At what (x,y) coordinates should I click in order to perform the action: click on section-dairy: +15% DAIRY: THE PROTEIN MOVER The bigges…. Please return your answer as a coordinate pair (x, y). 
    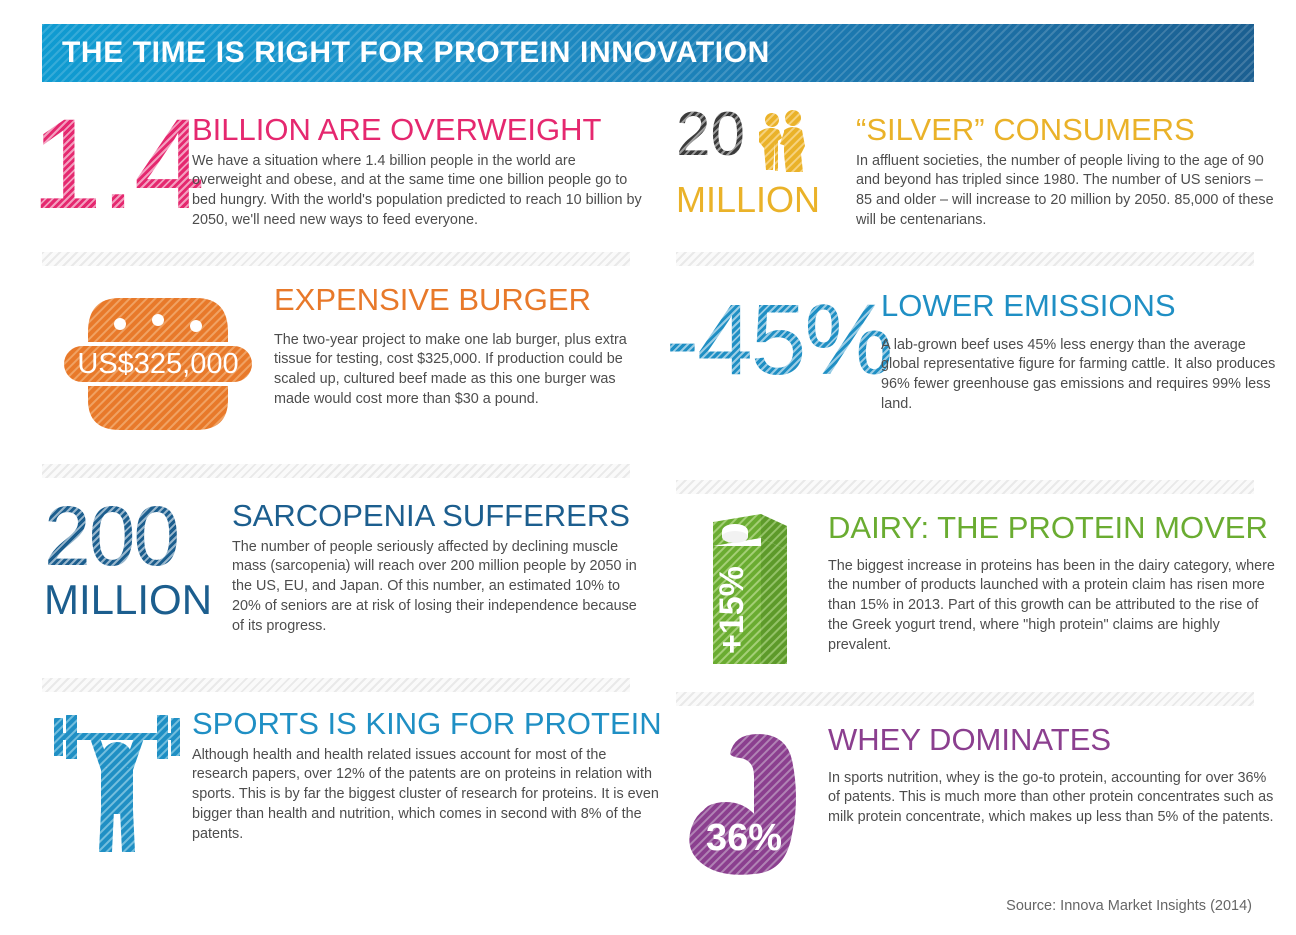
    Looking at the image, I should click on (976, 590).